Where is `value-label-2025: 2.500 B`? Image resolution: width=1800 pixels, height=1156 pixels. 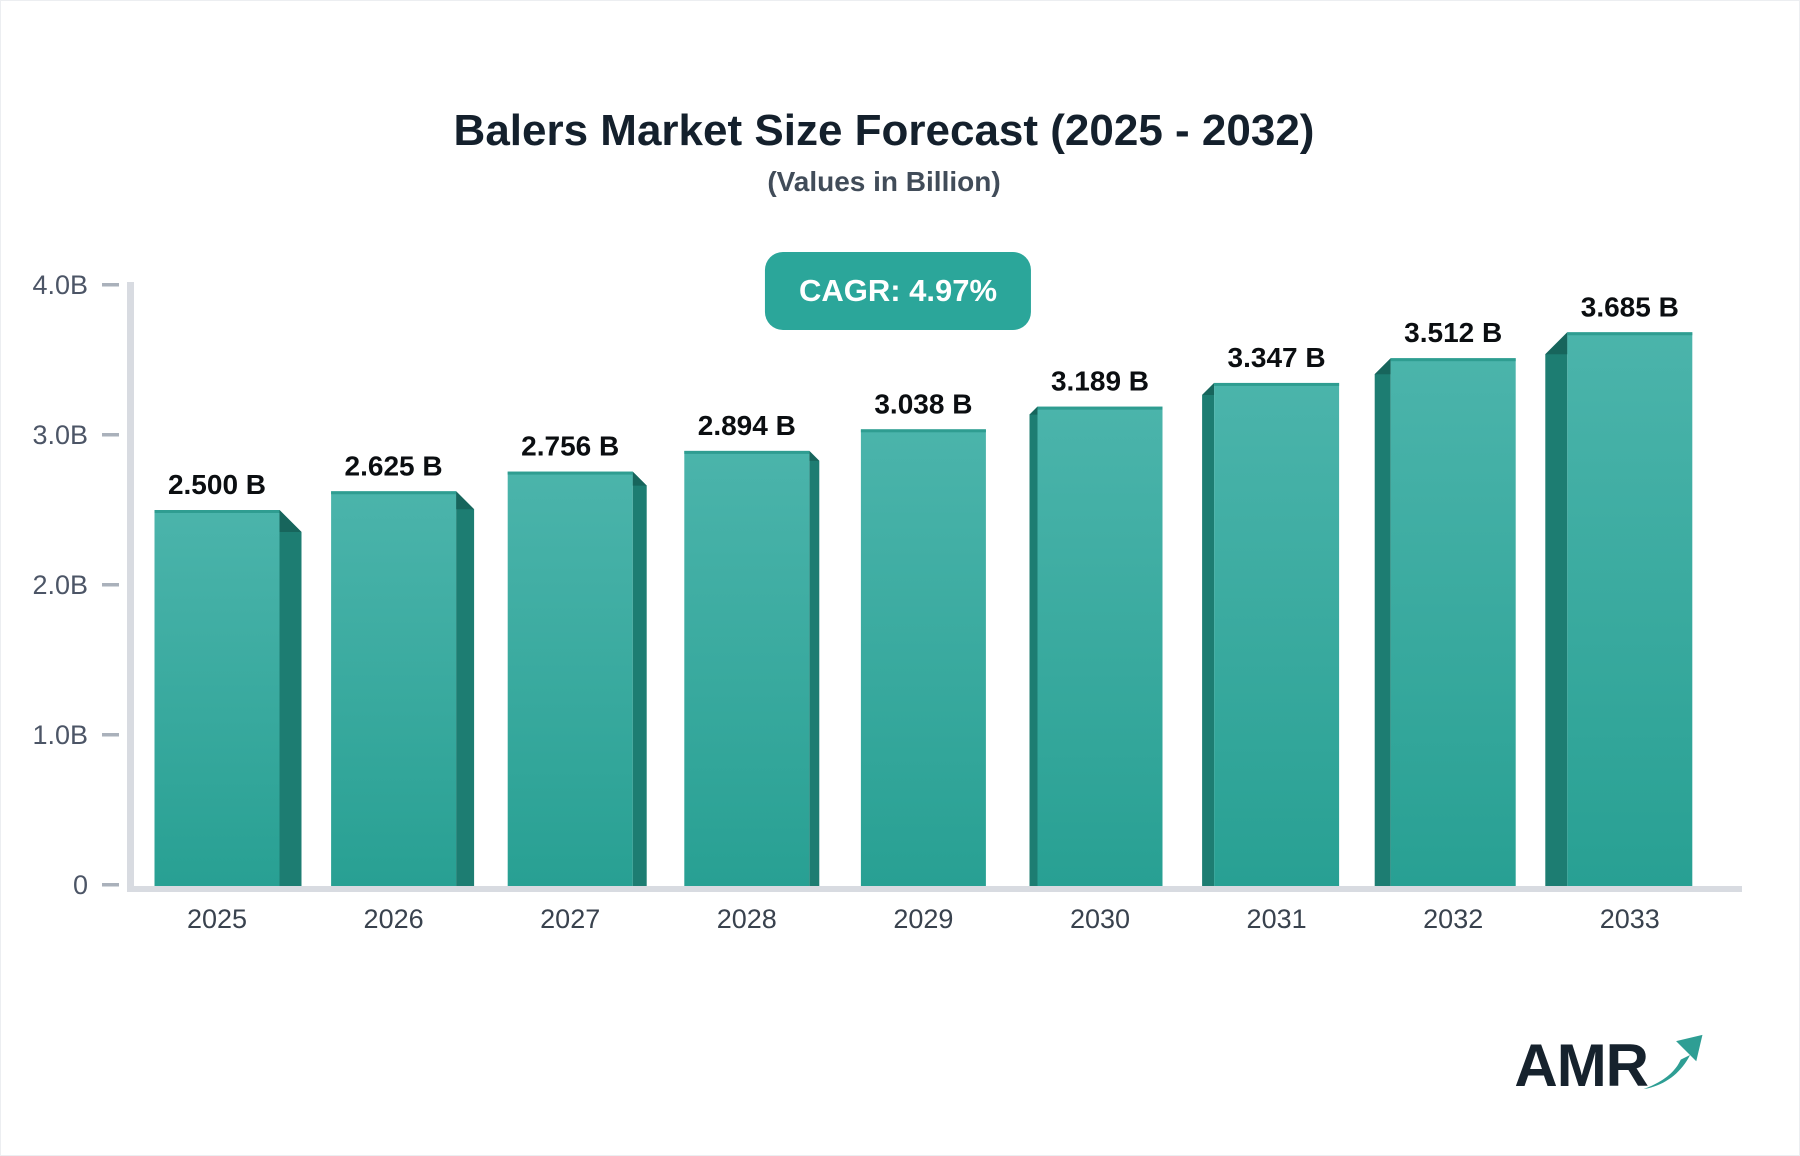 value-label-2025: 2.500 B is located at coordinates (217, 484).